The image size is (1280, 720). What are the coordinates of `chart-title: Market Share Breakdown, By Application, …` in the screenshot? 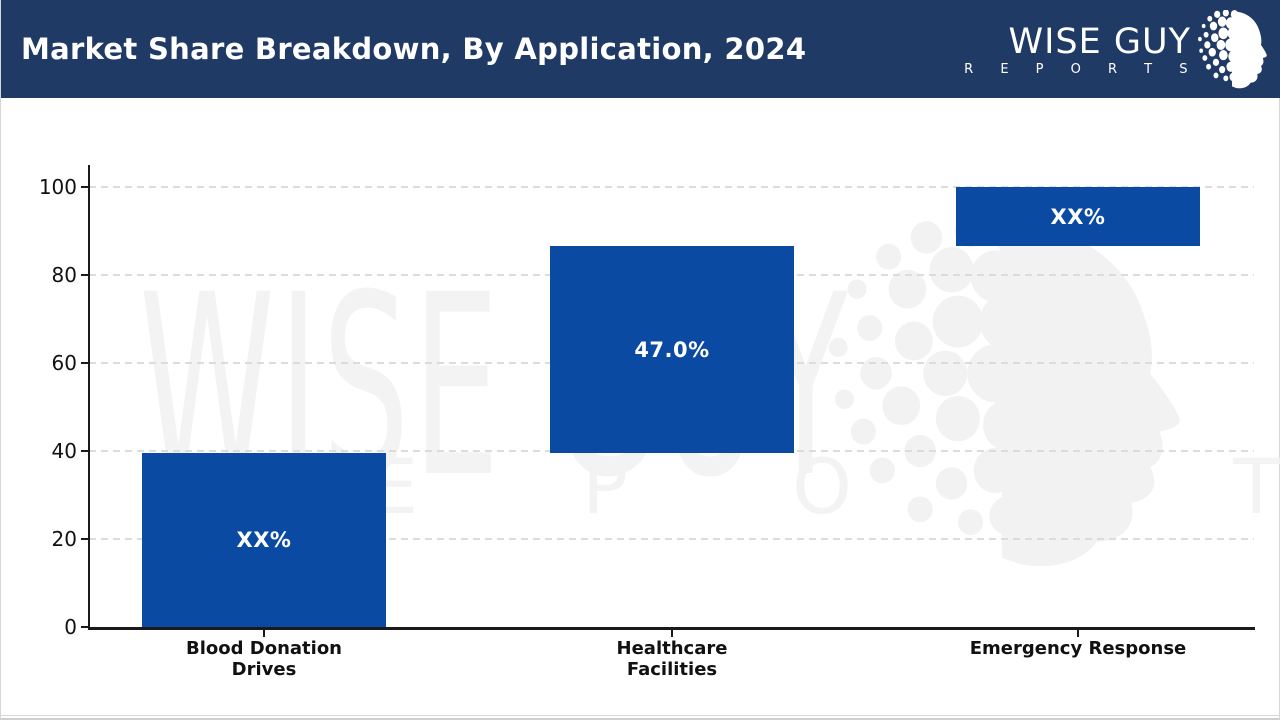 It's located at (414, 49).